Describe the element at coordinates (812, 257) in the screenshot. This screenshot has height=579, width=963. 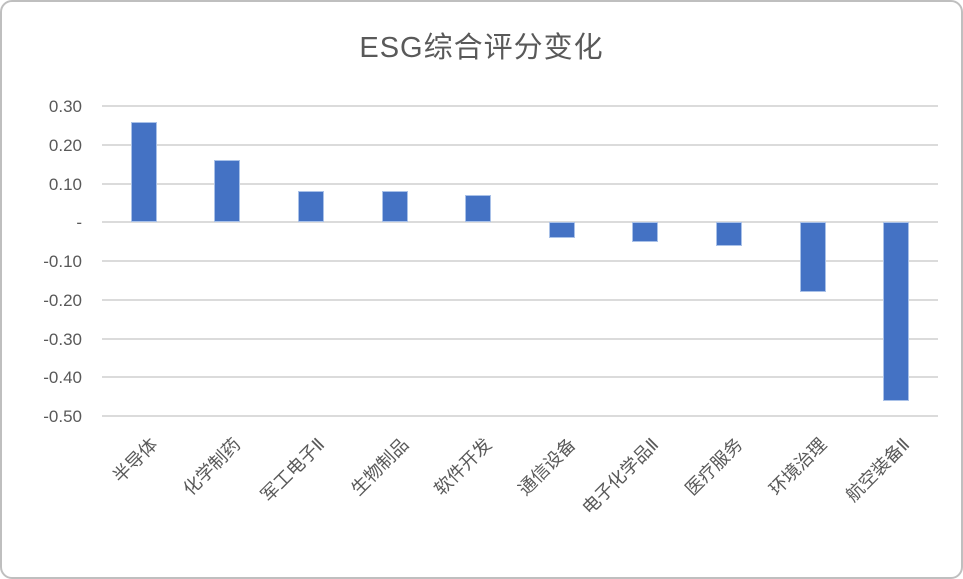
I see `bar-环境治理` at that location.